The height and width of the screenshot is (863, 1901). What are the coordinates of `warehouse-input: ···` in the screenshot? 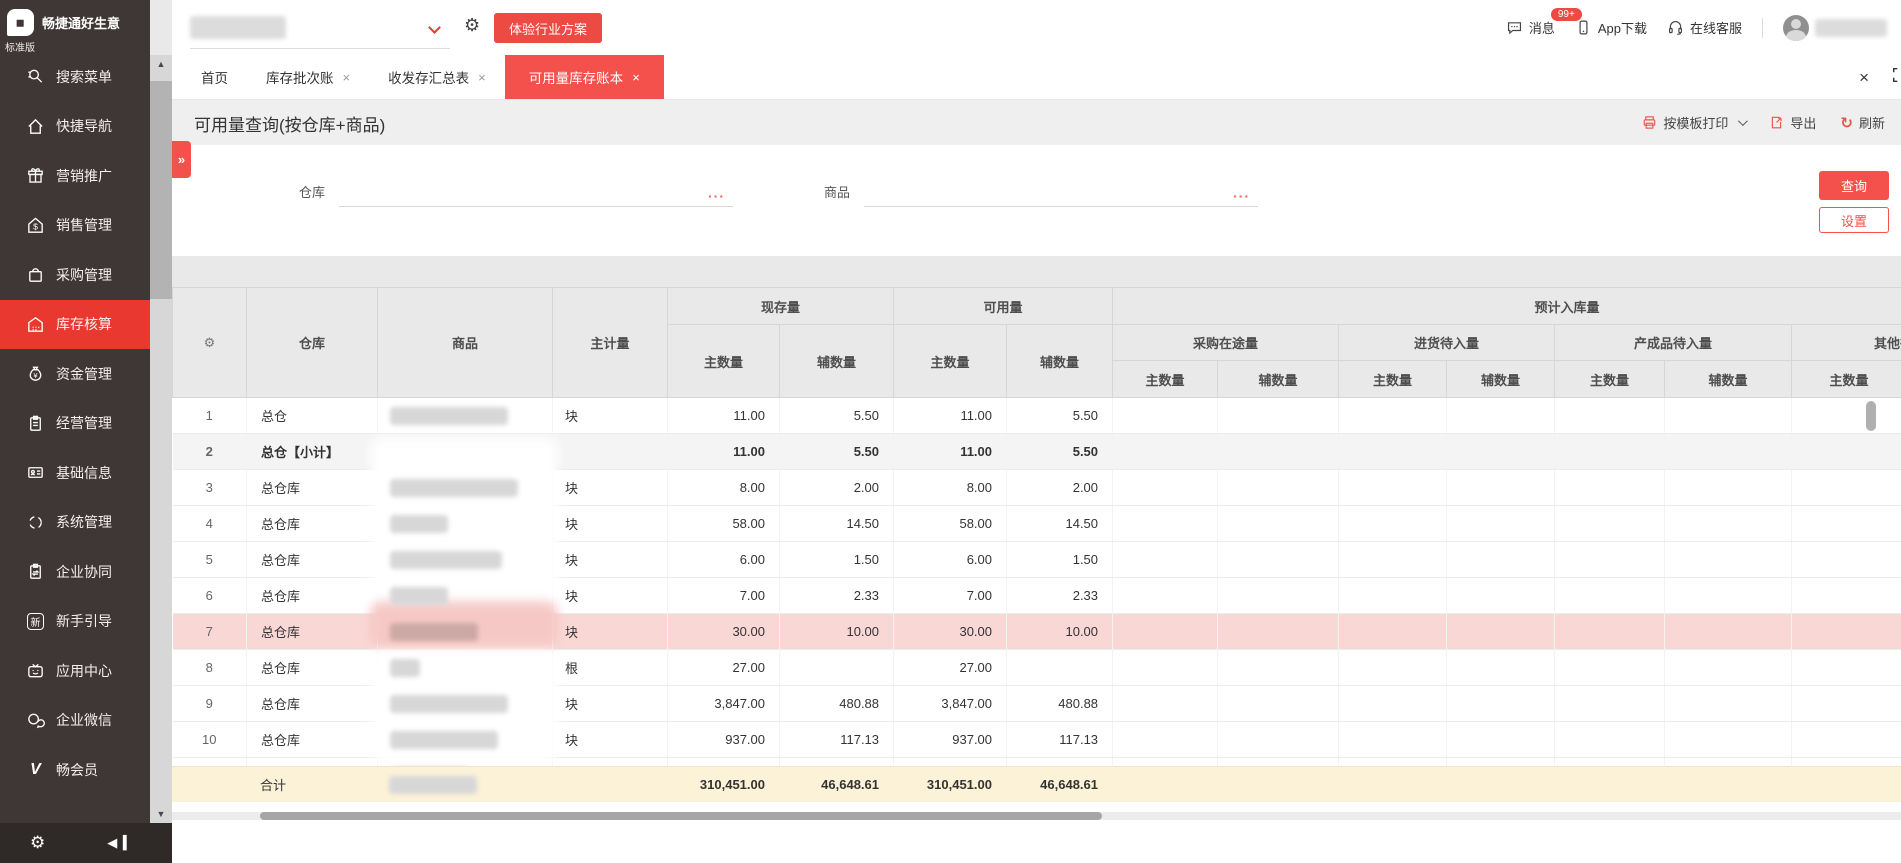 It's located at (536, 194).